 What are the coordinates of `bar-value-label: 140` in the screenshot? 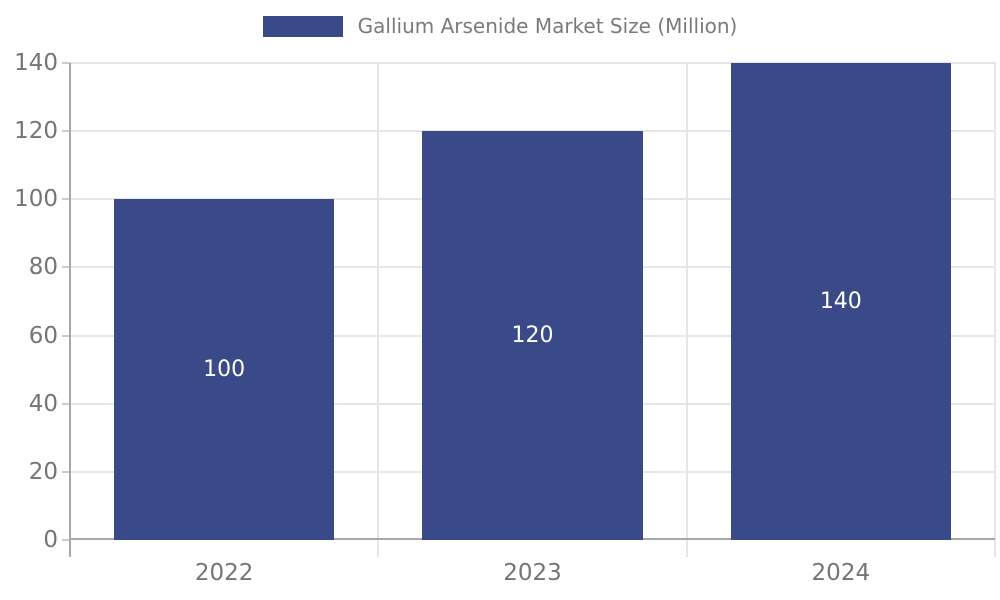 It's located at (840, 301).